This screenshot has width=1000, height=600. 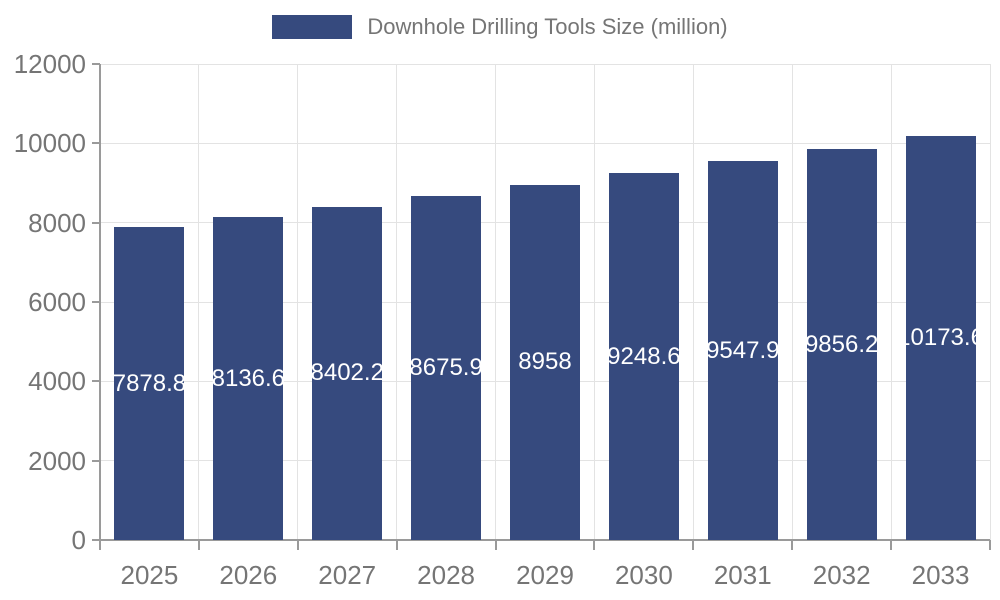 I want to click on y-tick-label: 10000, so click(x=49, y=143).